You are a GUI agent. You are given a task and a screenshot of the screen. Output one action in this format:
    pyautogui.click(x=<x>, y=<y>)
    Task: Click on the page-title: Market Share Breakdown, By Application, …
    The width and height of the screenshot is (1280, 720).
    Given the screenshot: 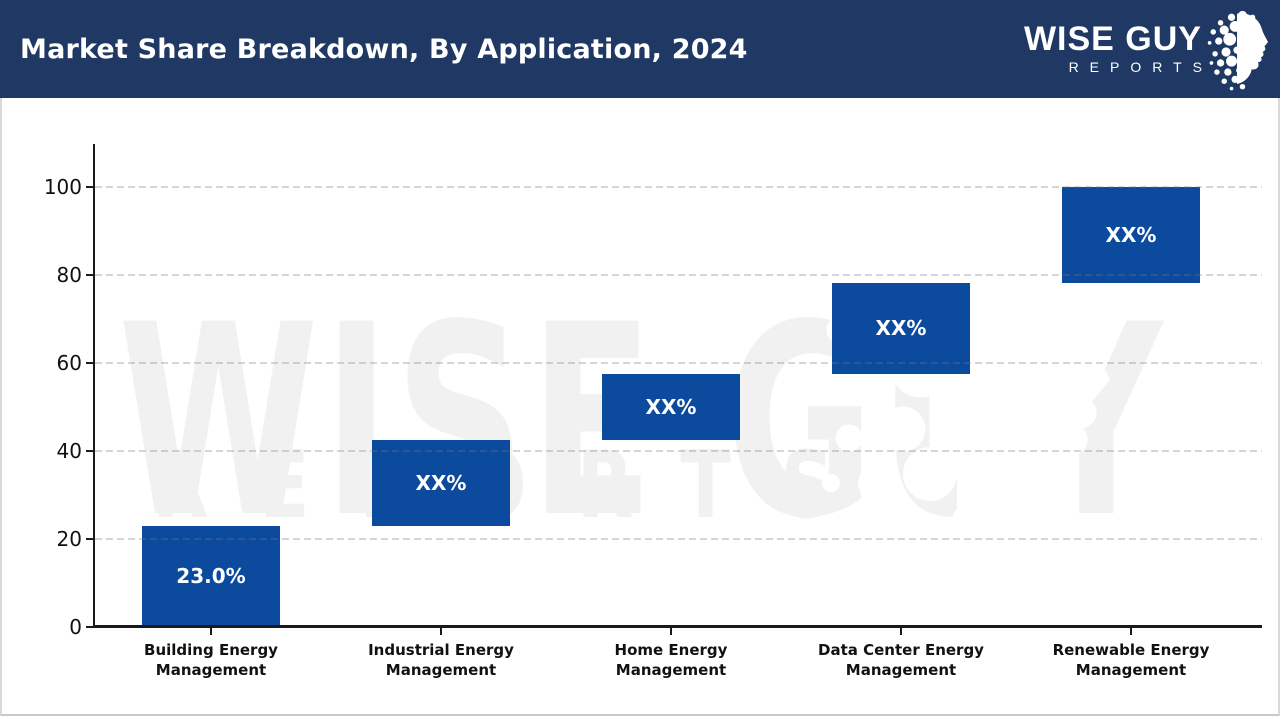 What is the action you would take?
    pyautogui.click(x=384, y=49)
    